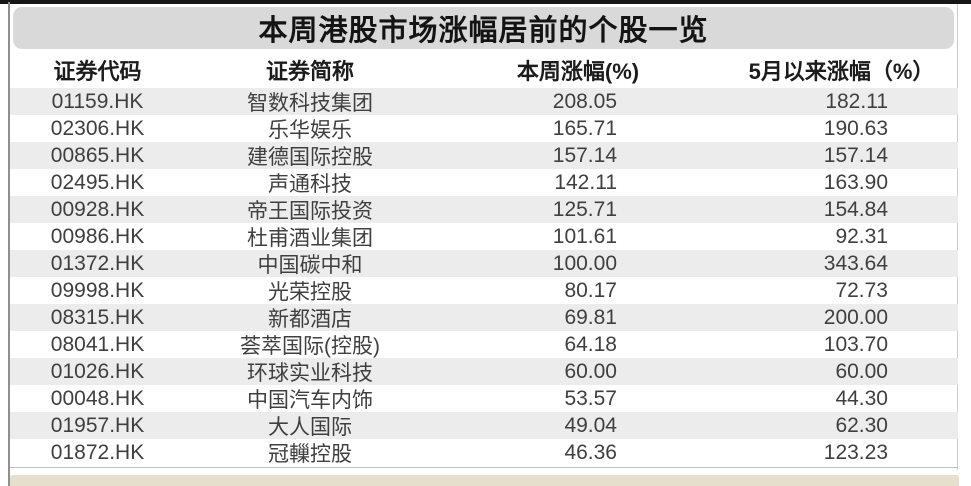 Image resolution: width=971 pixels, height=486 pixels. I want to click on column-header-since-may: 5月以来涨幅（%）, so click(841, 71).